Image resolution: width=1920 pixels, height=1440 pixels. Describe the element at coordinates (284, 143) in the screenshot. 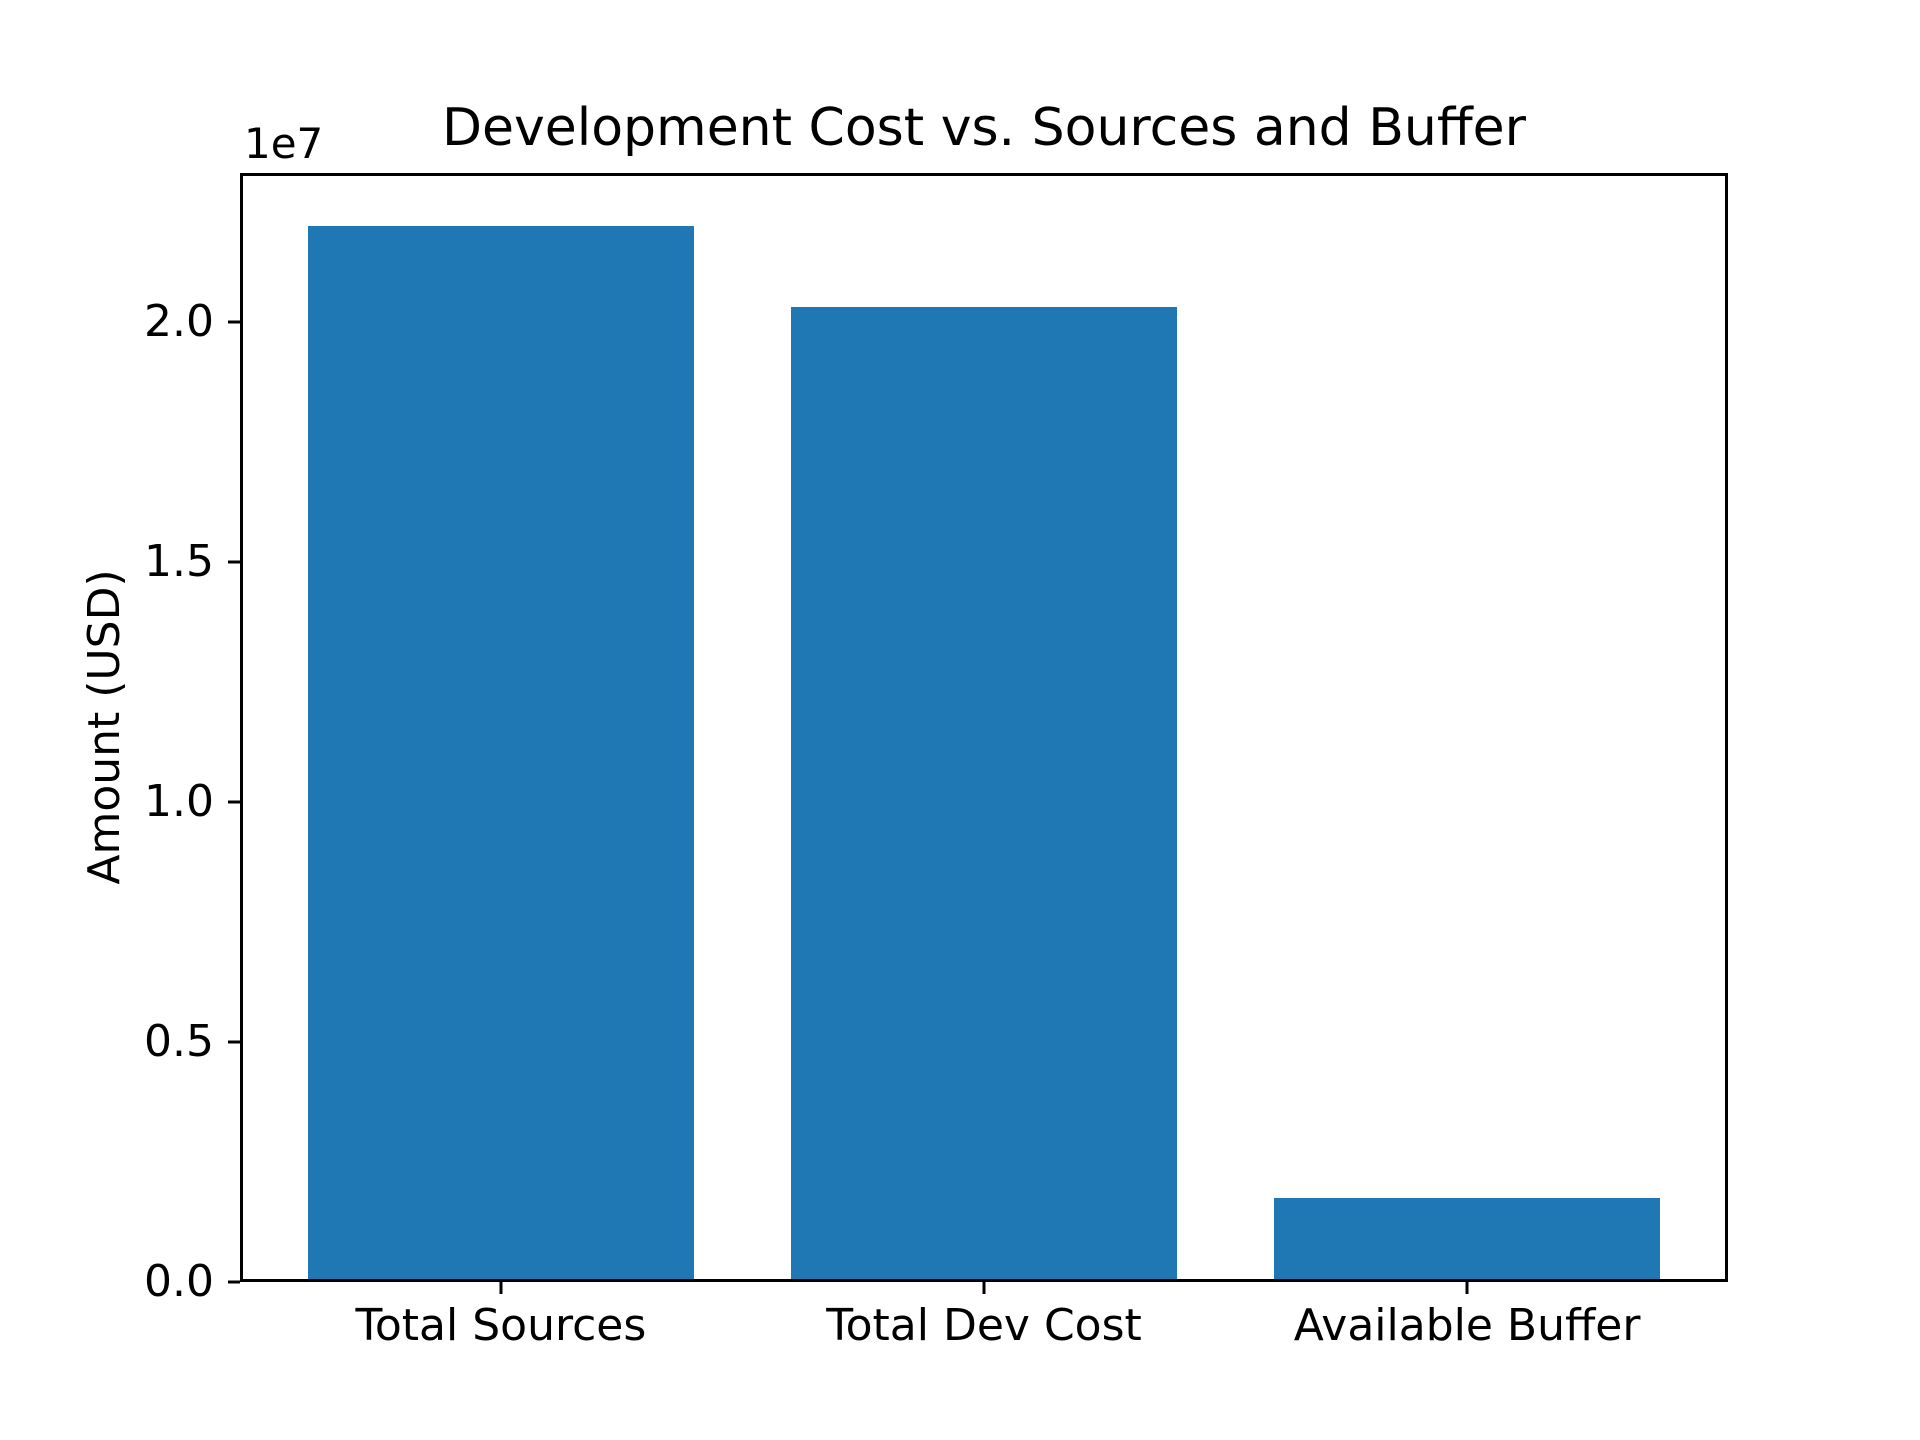

I see `y-axis-offset-text: 1e7` at that location.